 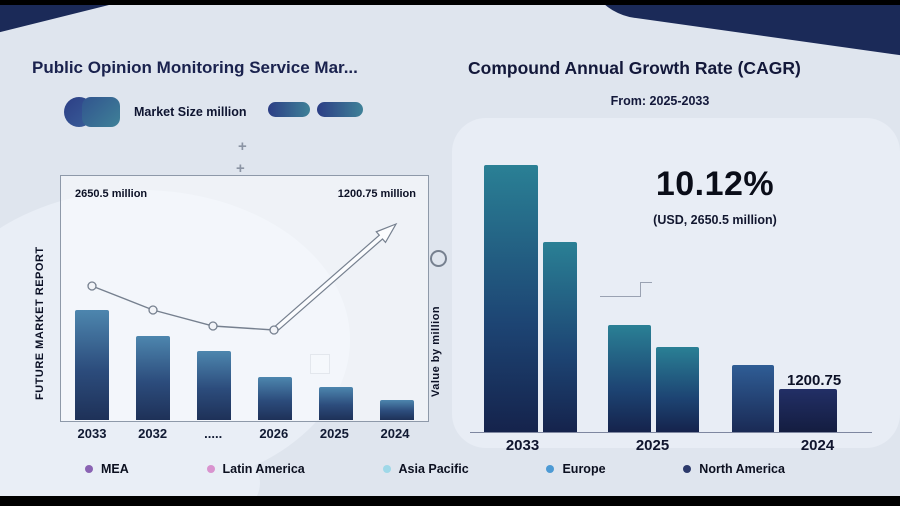 I want to click on cagr-percentage: 10.12%, so click(x=715, y=184).